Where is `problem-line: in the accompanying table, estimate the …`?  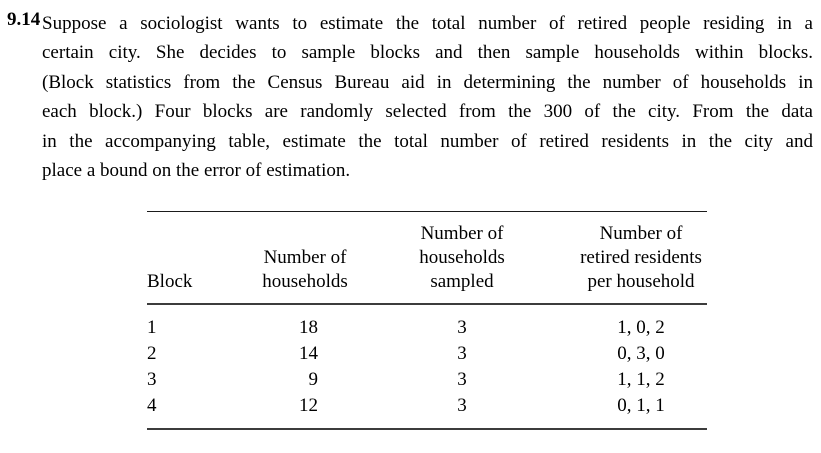
problem-line: in the accompanying table, estimate the … is located at coordinates (427, 141).